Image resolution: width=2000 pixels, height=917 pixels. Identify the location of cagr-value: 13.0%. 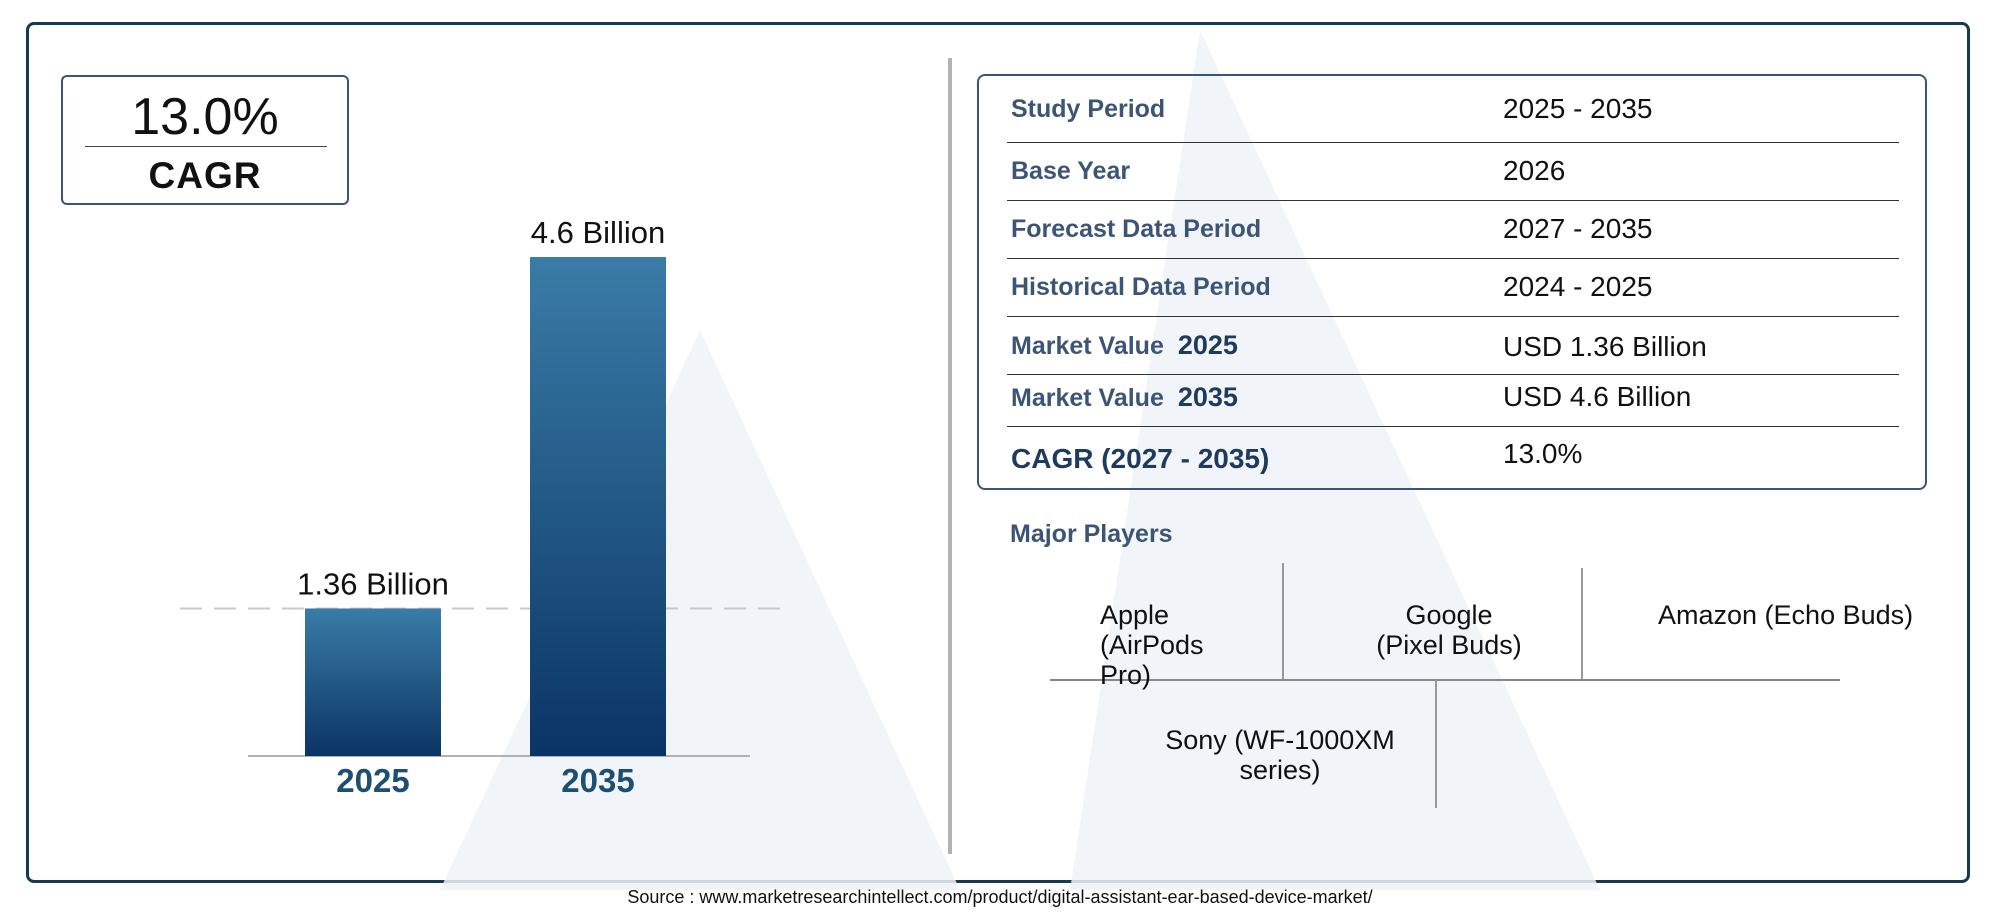
(205, 117).